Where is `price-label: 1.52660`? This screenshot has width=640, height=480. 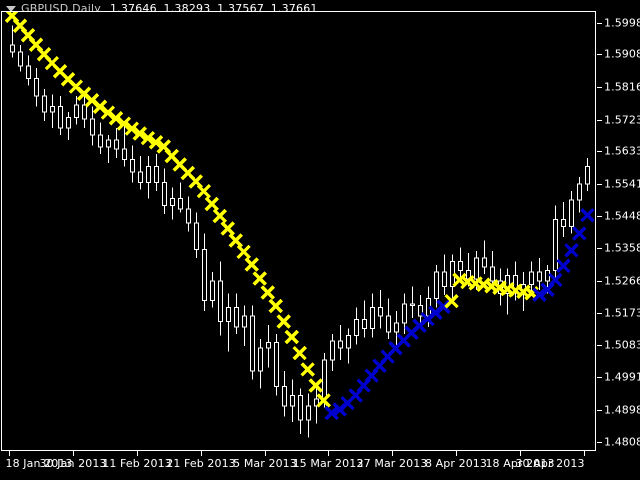
price-label: 1.52660 is located at coordinates (622, 281).